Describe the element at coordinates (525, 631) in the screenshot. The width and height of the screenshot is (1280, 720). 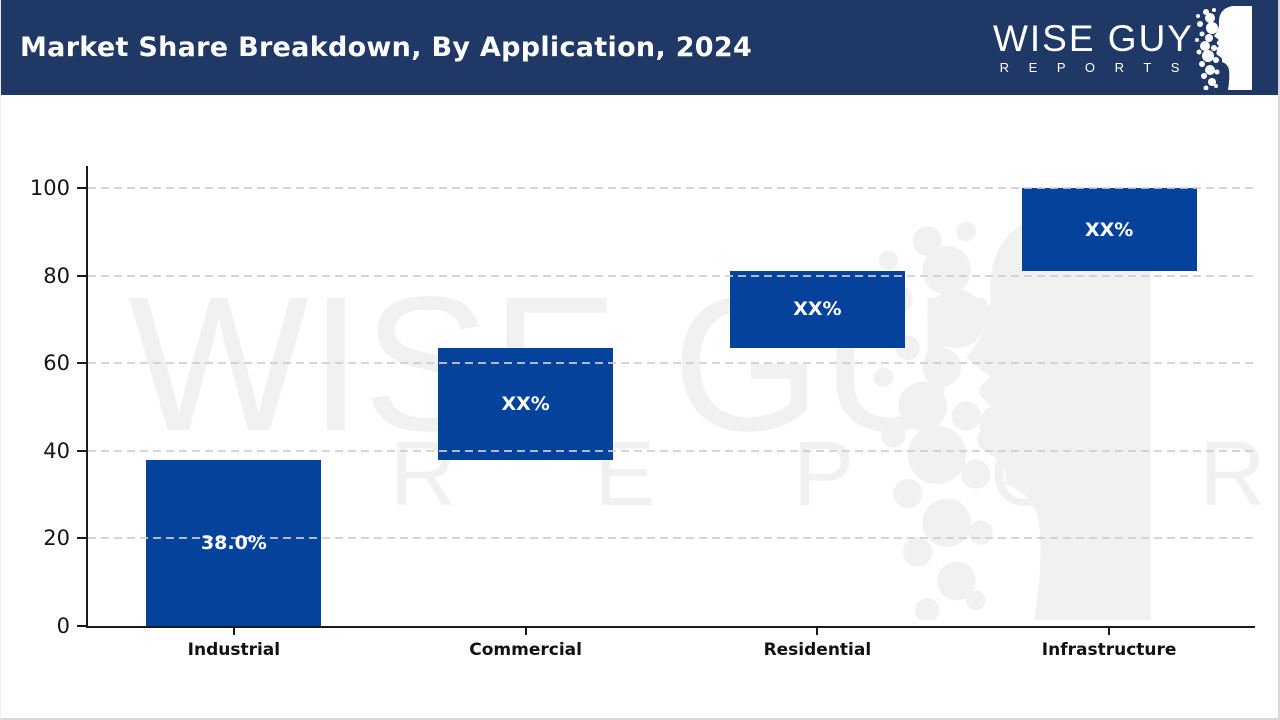
I see `x-tick-commercial` at that location.